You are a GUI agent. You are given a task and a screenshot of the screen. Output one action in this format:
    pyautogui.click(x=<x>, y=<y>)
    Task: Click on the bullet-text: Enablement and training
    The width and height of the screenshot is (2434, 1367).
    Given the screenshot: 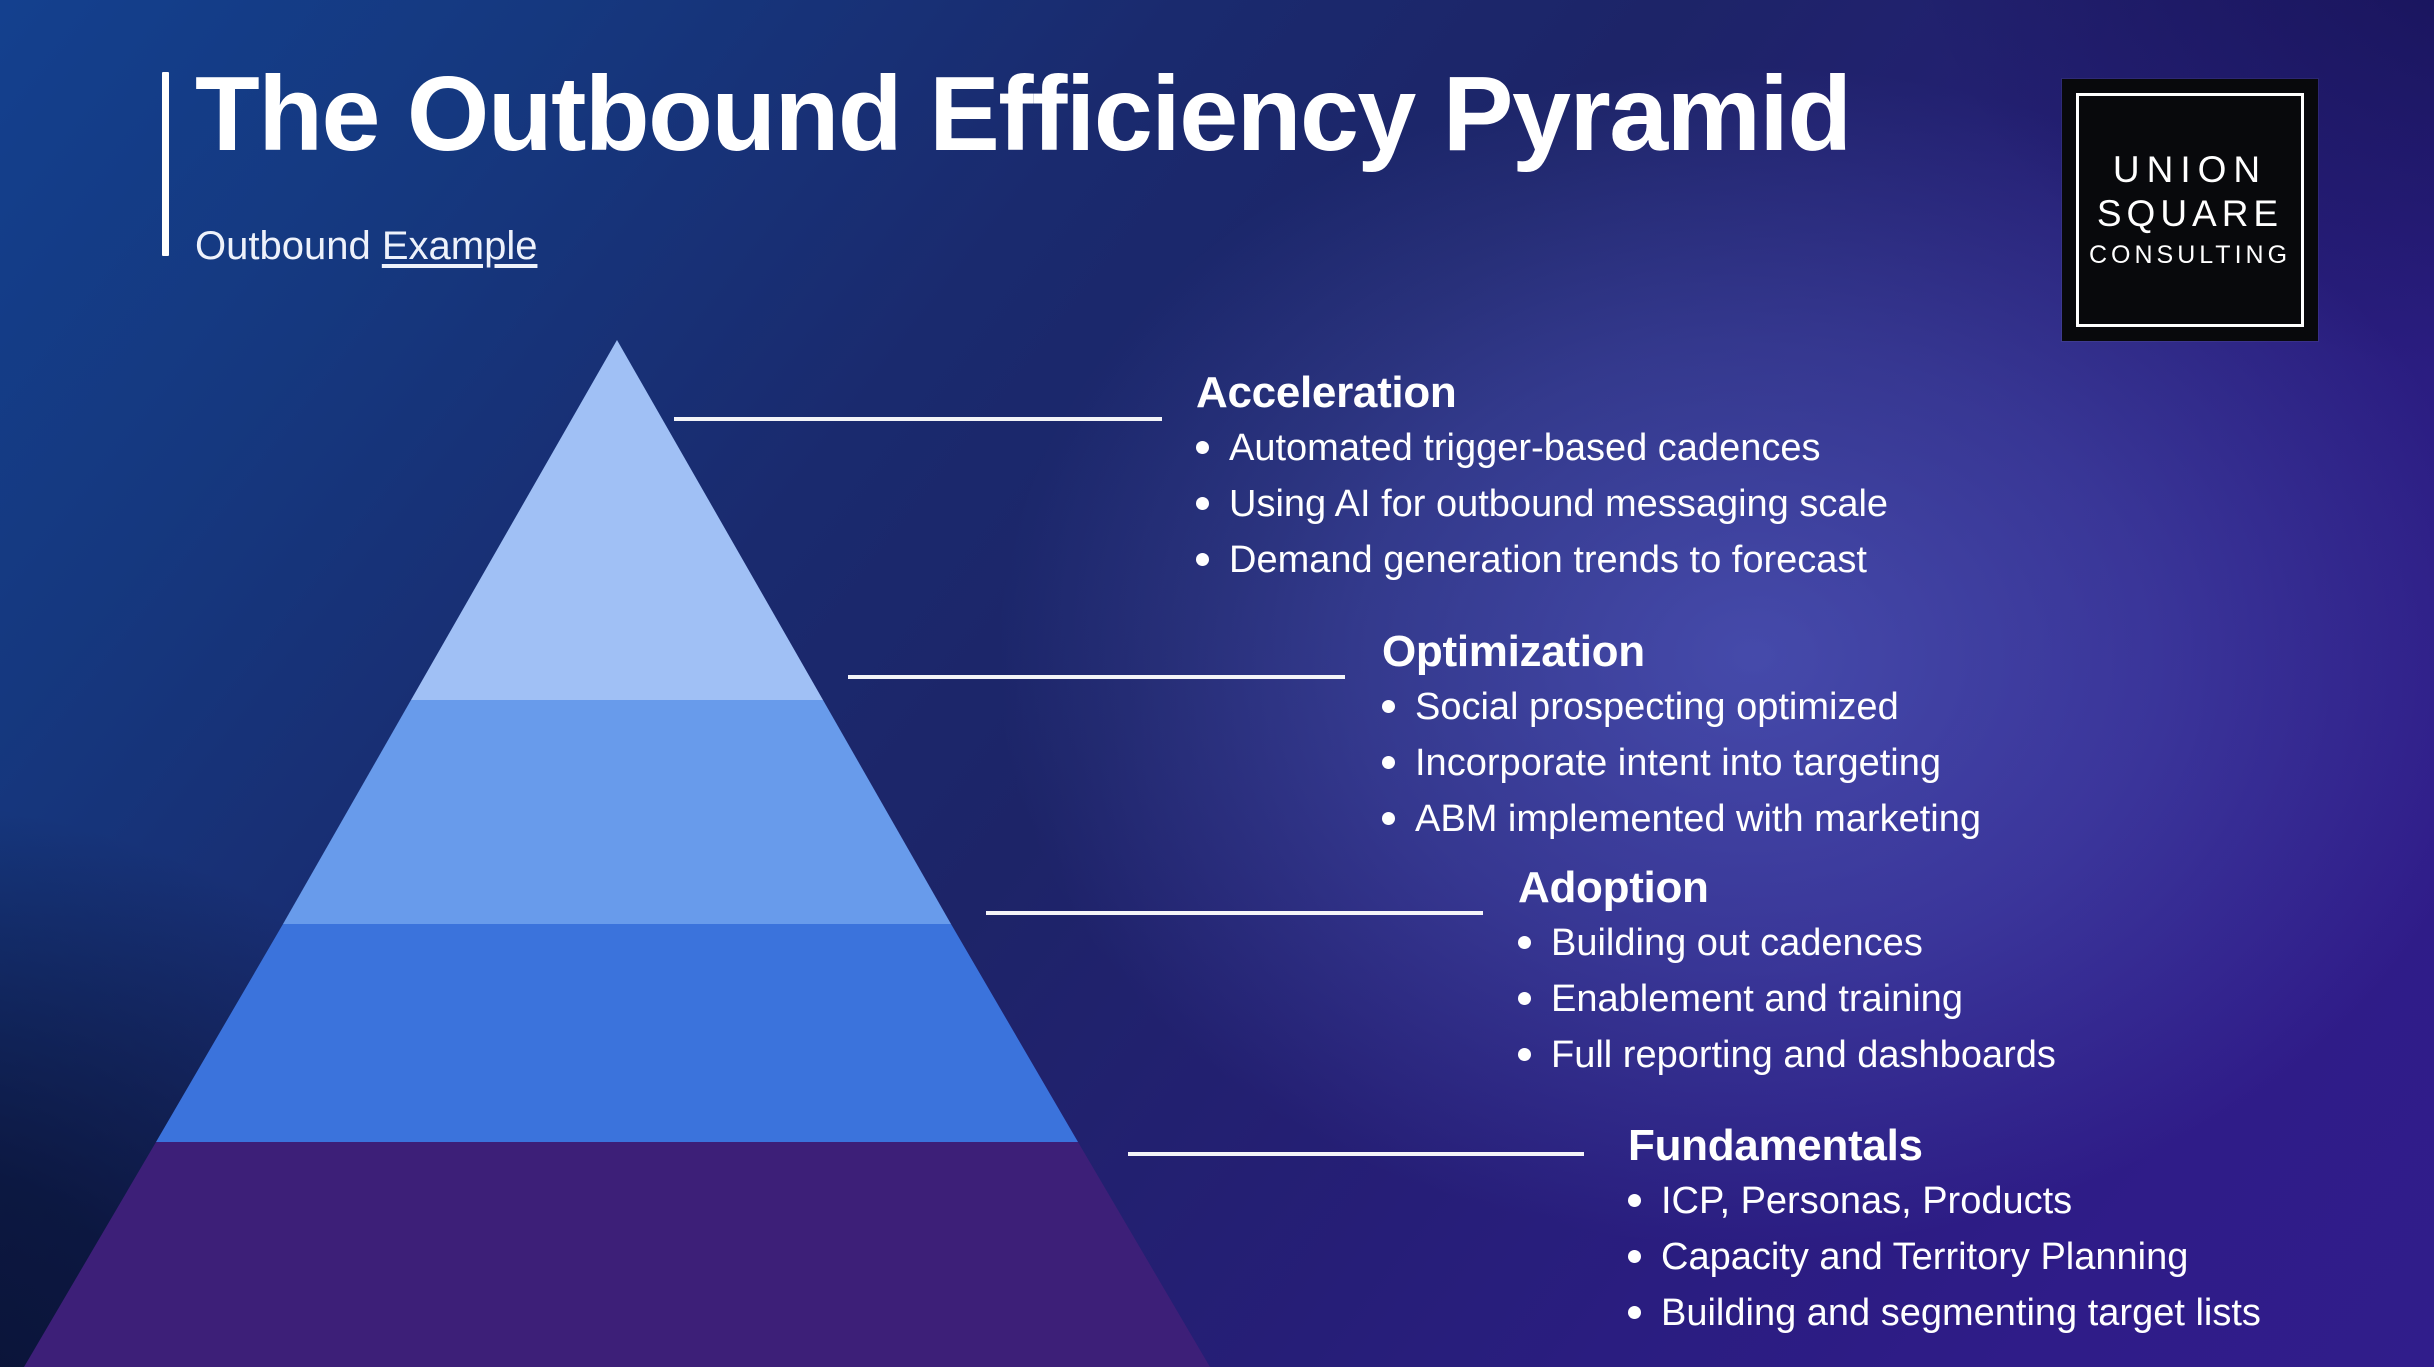 What is the action you would take?
    pyautogui.click(x=1757, y=999)
    